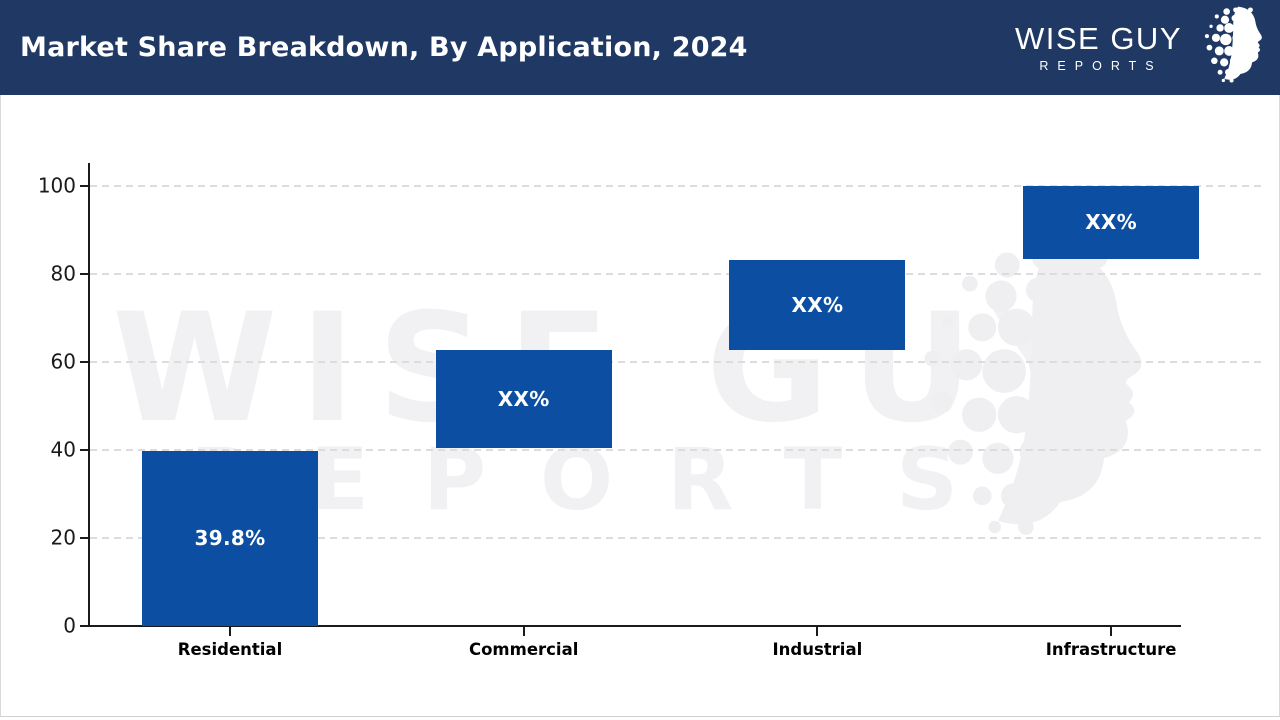  I want to click on x-axis-line, so click(634, 626).